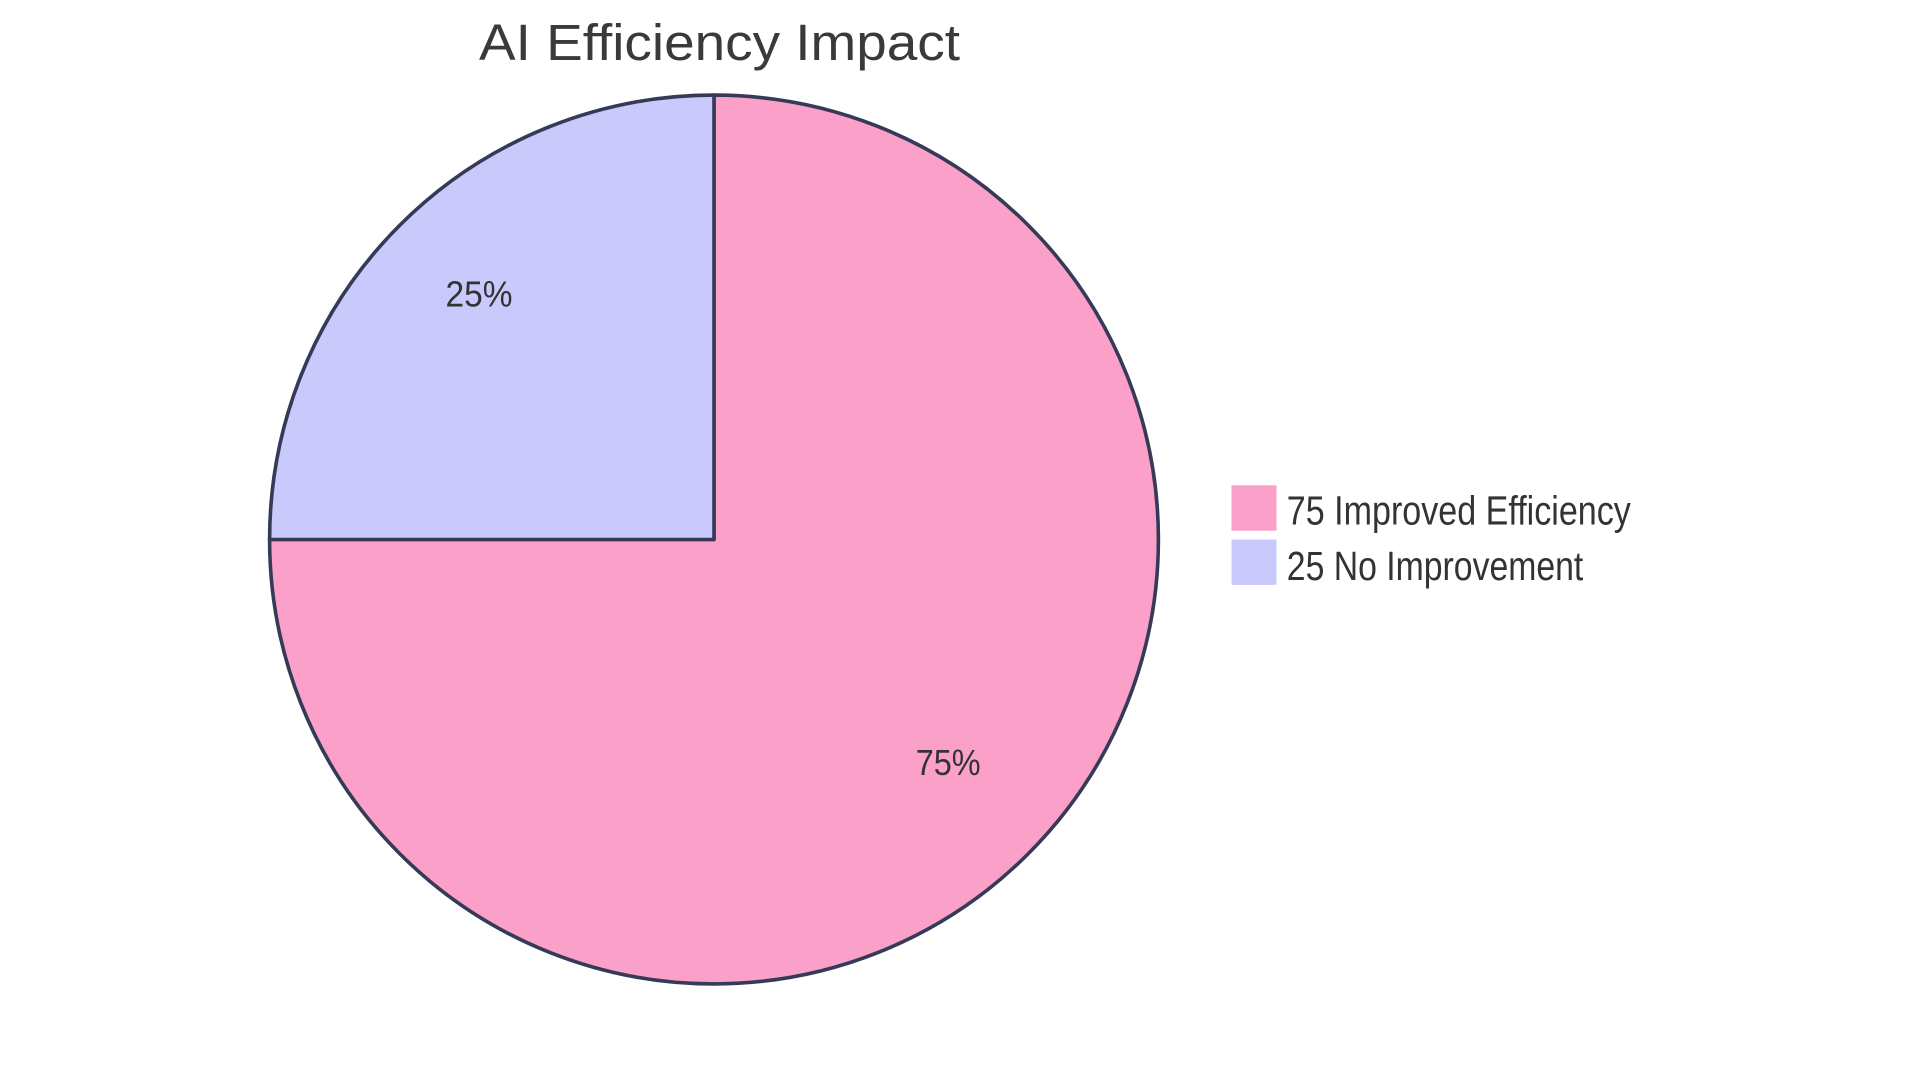 Image resolution: width=1920 pixels, height=1083 pixels. What do you see at coordinates (1435, 566) in the screenshot?
I see `svg-text: 25 No Improvement` at bounding box center [1435, 566].